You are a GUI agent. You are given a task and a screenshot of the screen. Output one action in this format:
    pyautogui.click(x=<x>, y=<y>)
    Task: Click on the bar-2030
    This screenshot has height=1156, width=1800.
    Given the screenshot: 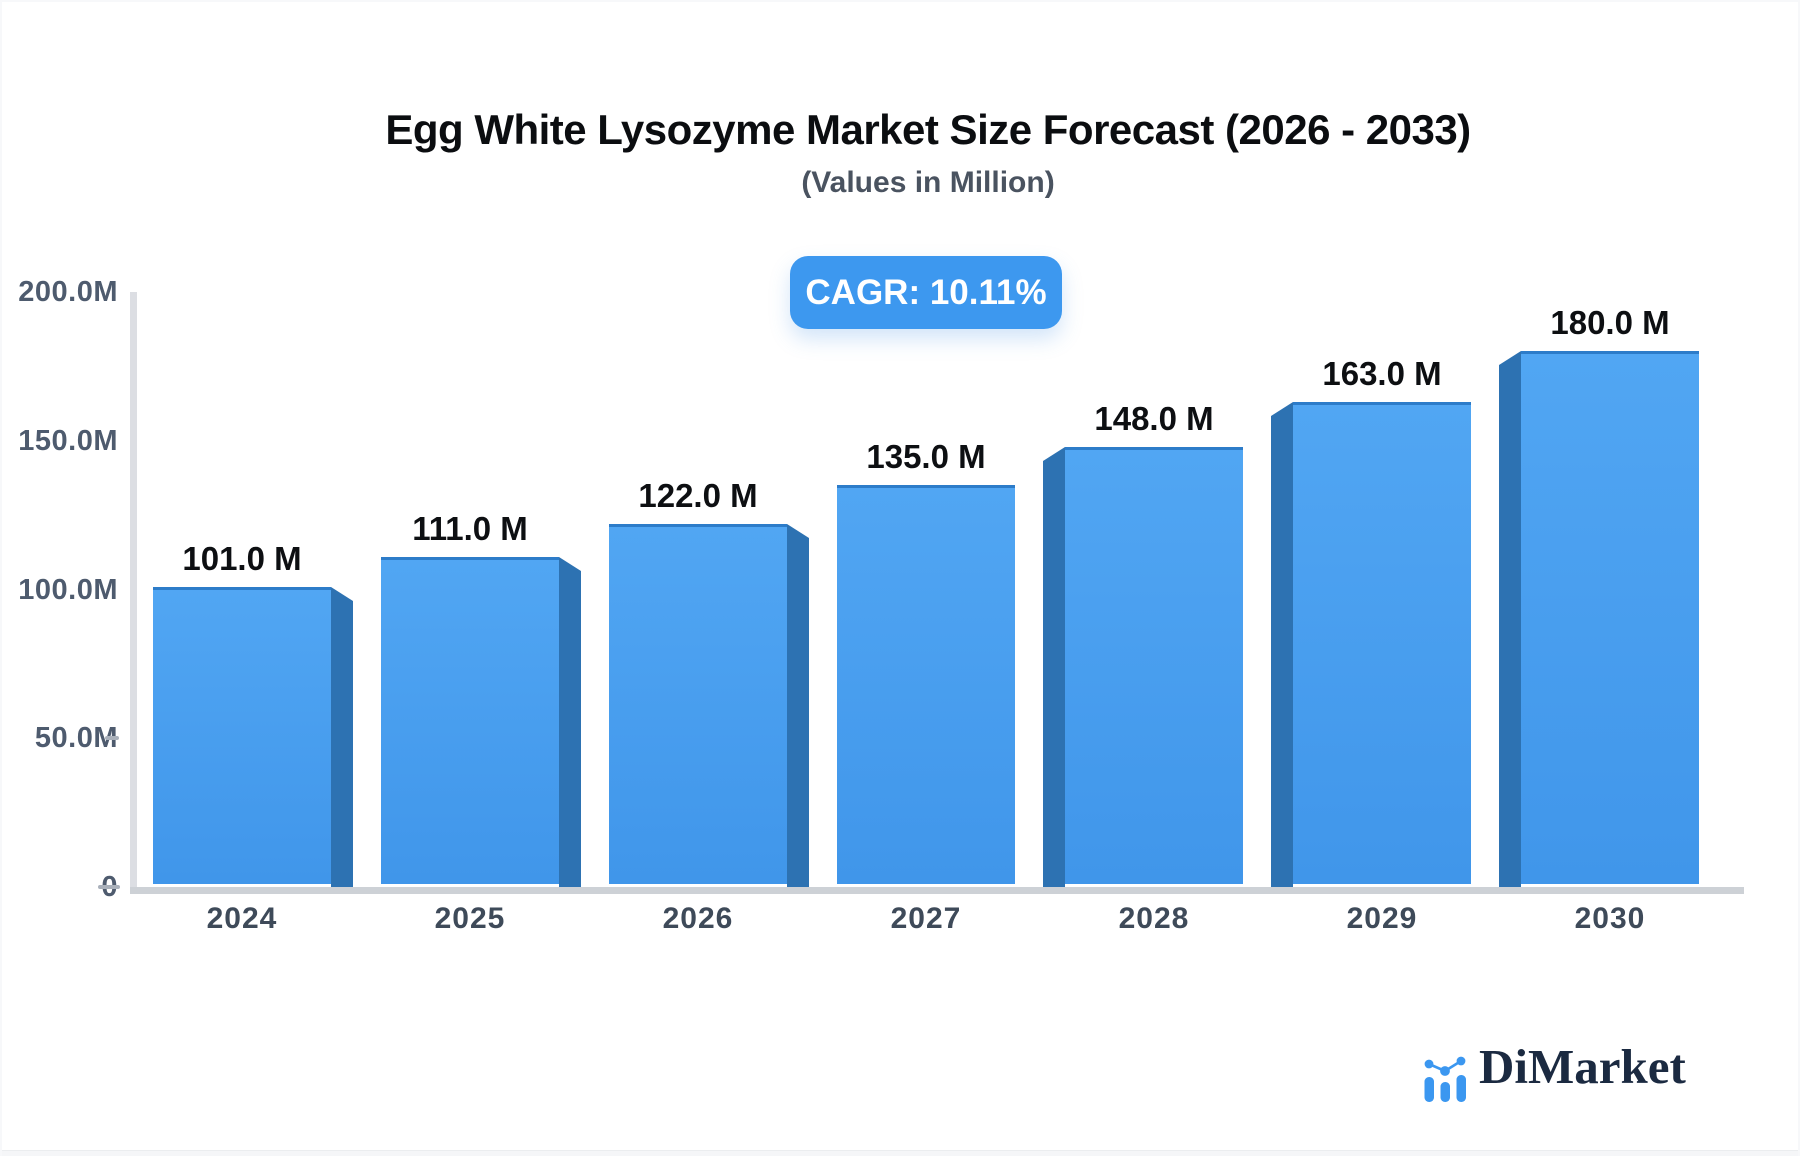 What is the action you would take?
    pyautogui.click(x=1610, y=617)
    